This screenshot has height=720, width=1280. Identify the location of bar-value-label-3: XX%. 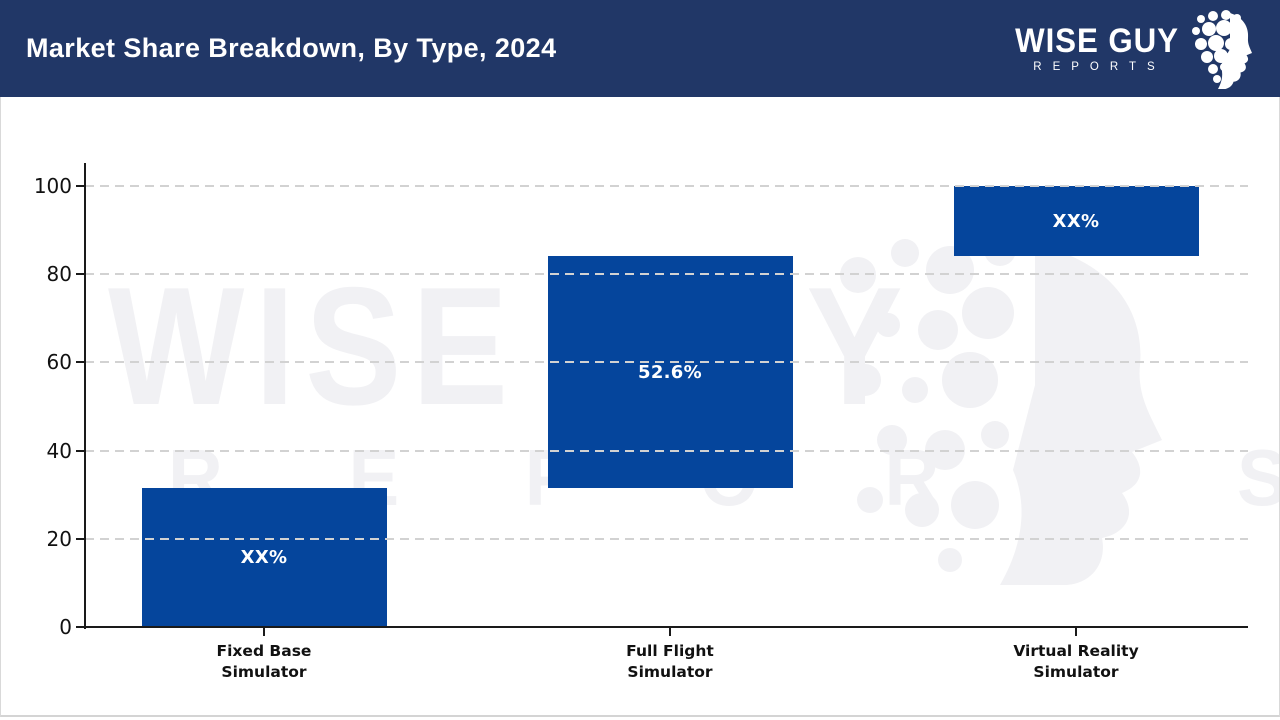
(1076, 221).